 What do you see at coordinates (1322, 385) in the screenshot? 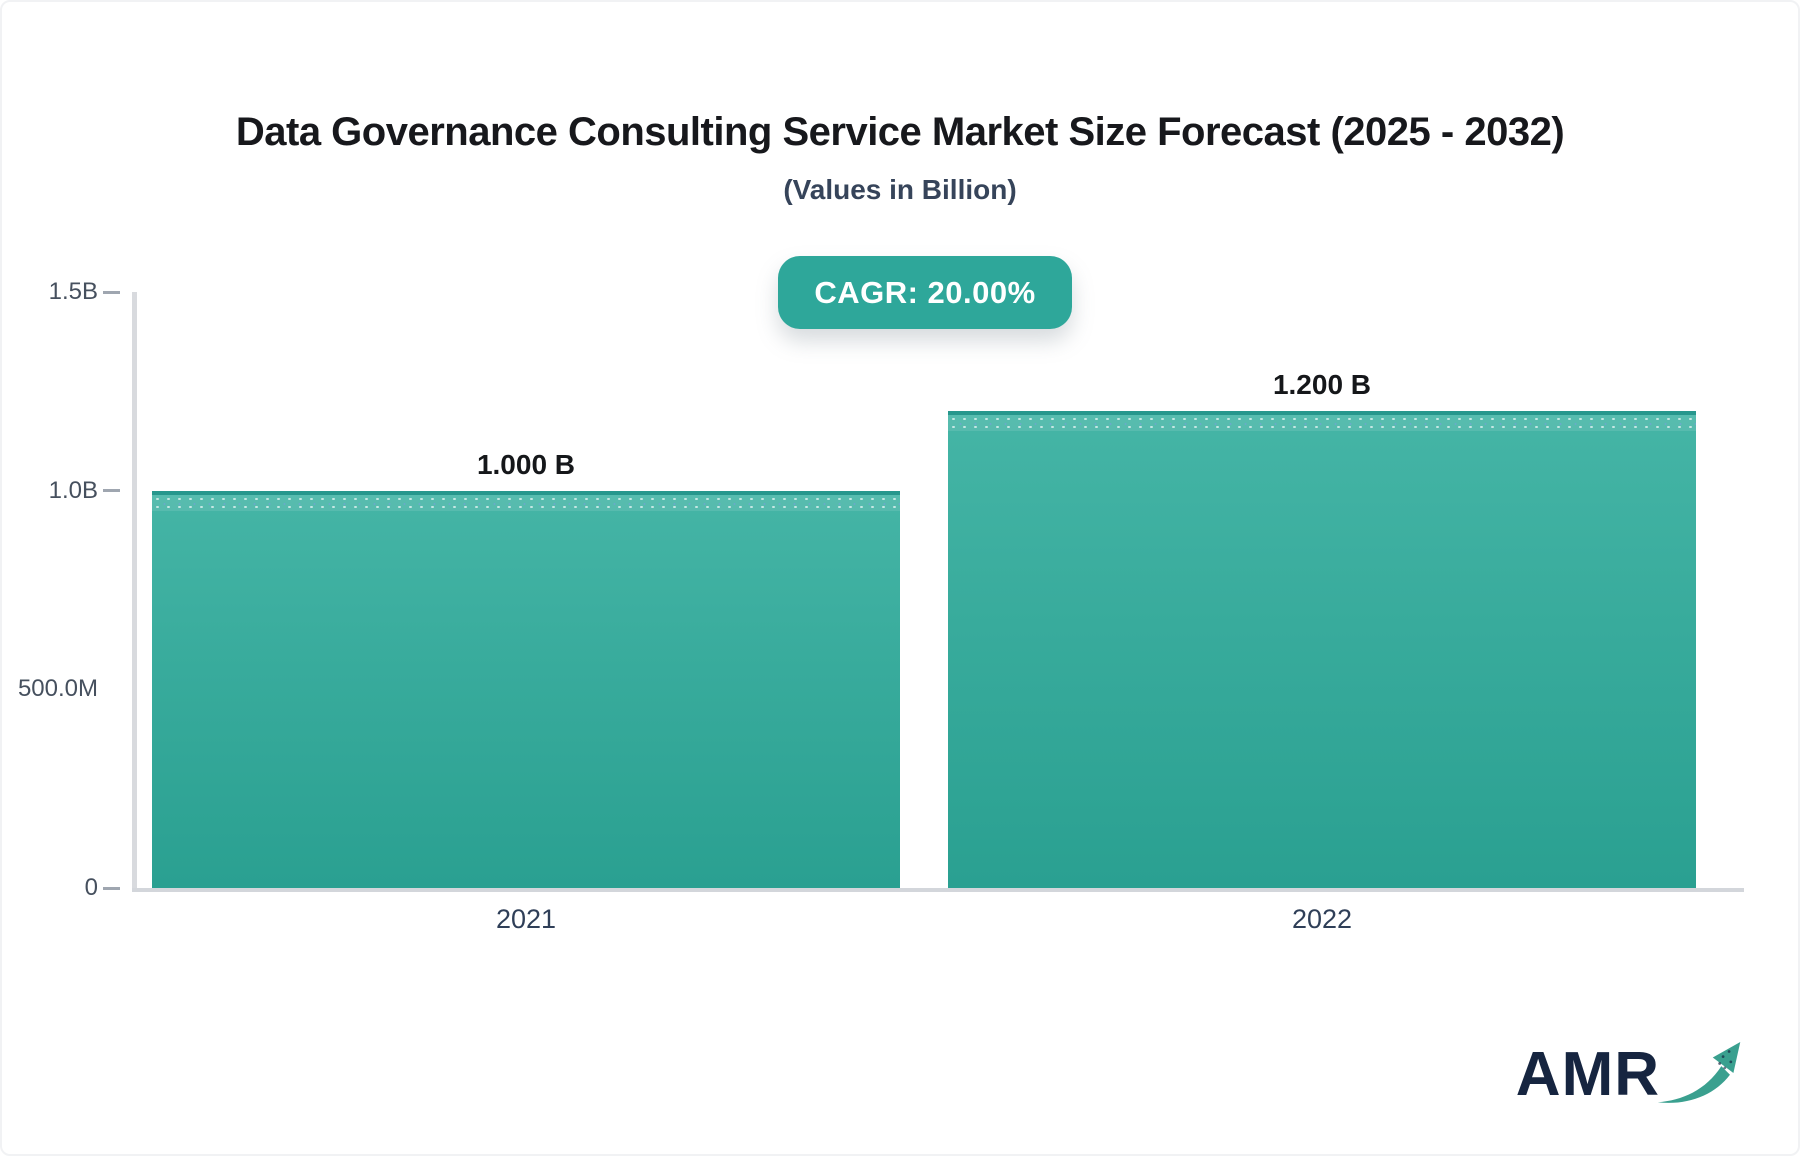
I see `bar-value-label: 1.200 B` at bounding box center [1322, 385].